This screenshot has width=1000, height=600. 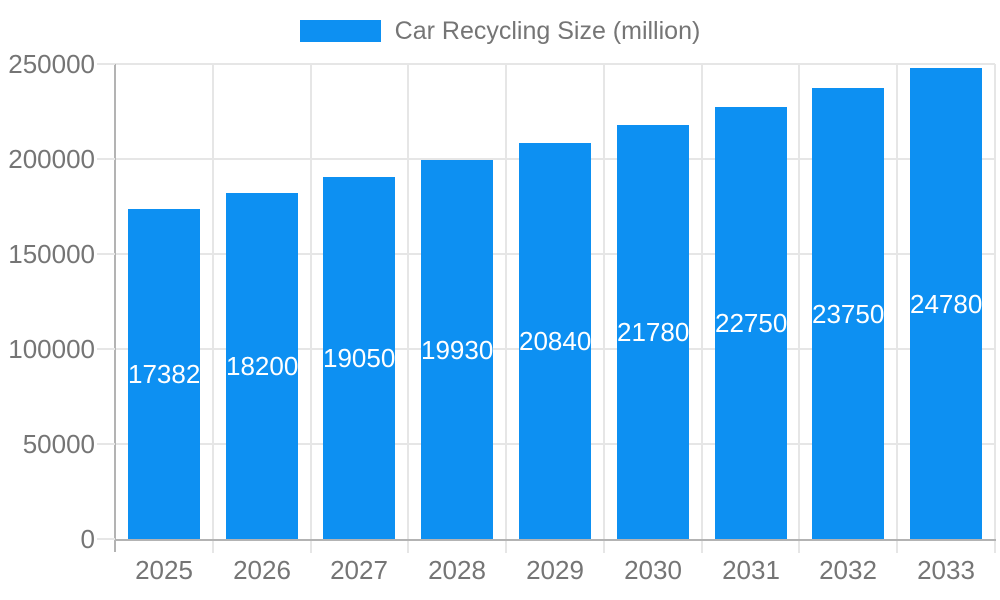 I want to click on y-tick-label: 250000, so click(x=51, y=64).